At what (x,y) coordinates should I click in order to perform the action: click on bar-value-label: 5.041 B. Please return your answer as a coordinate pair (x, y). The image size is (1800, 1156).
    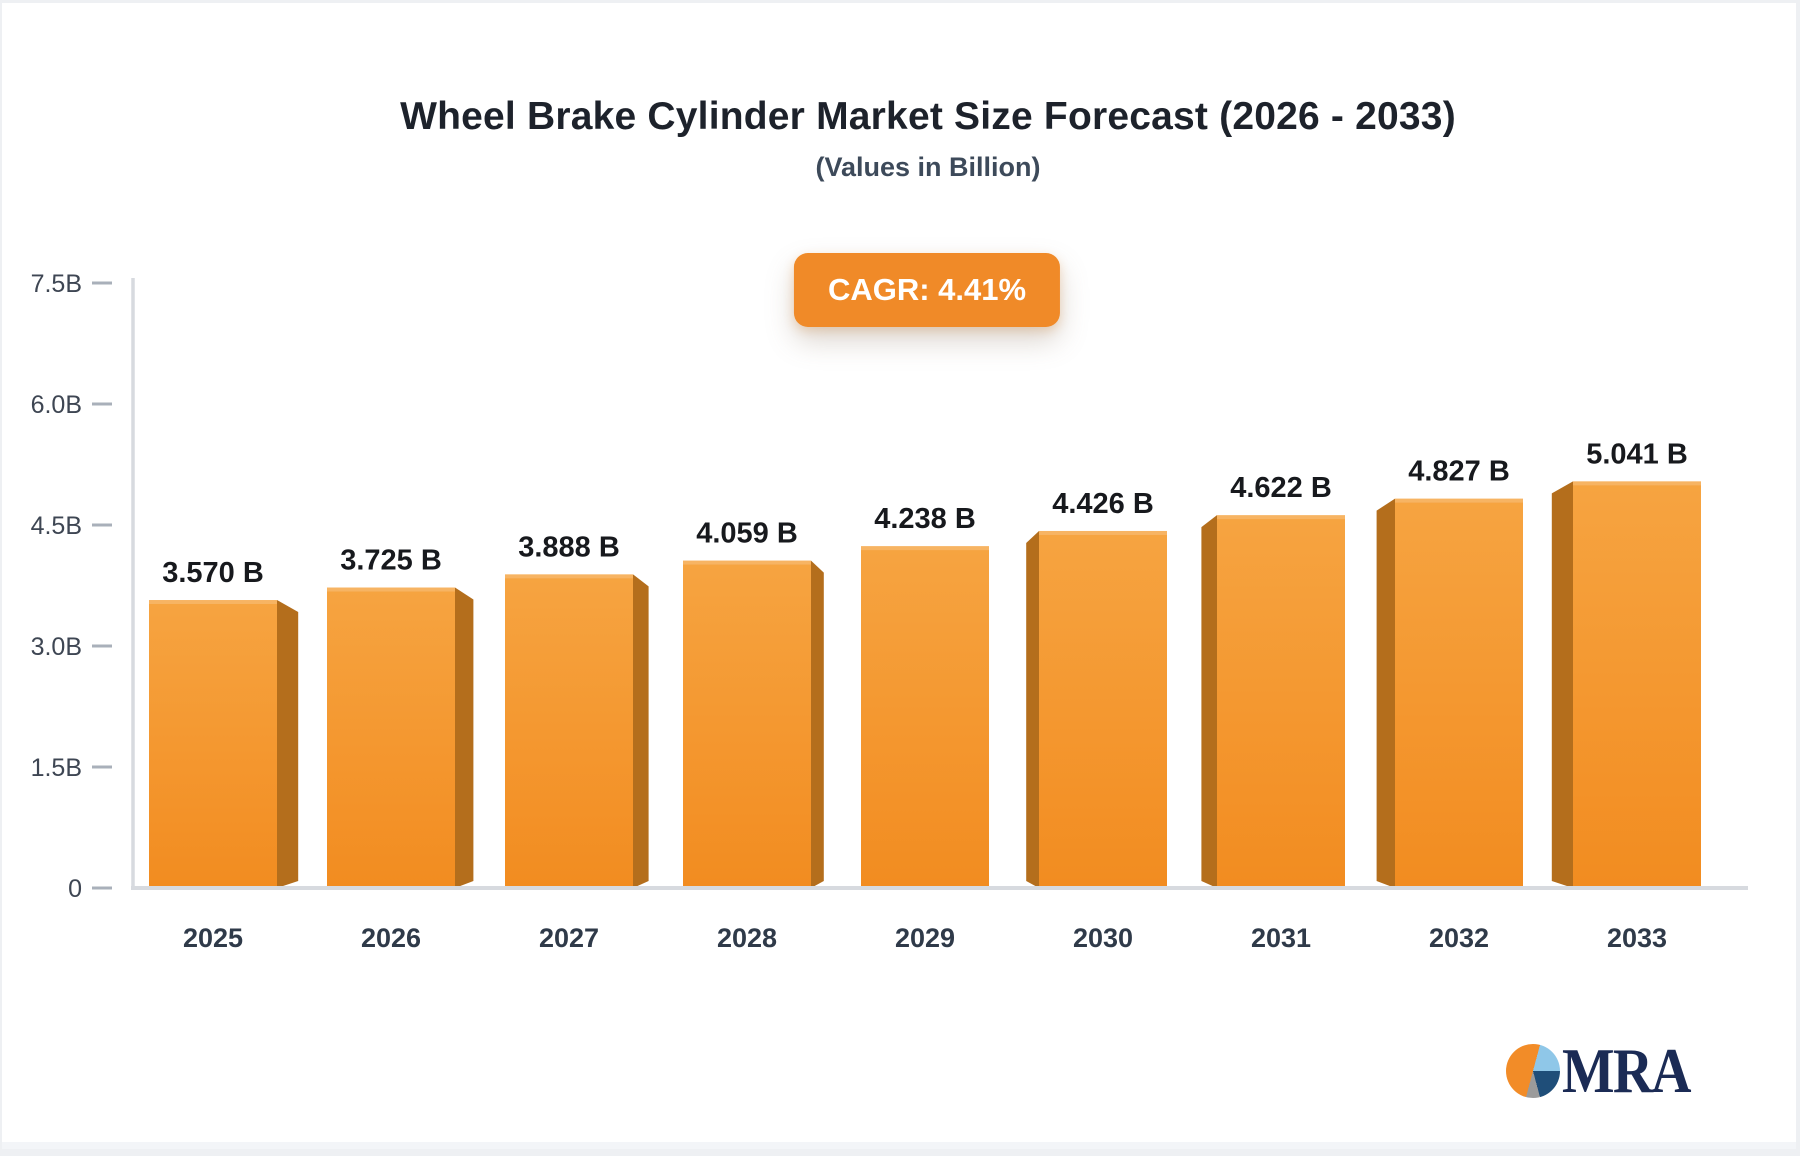
    Looking at the image, I should click on (1637, 454).